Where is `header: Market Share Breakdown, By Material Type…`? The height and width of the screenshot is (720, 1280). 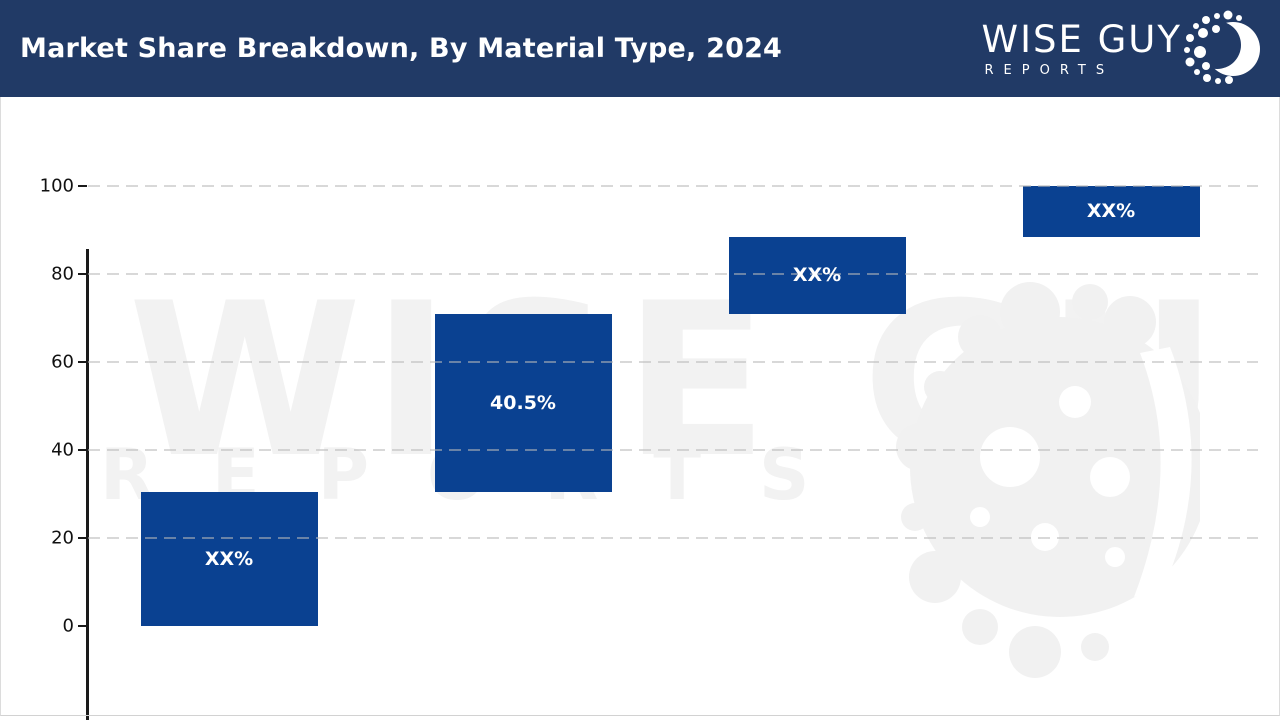 header: Market Share Breakdown, By Material Type… is located at coordinates (640, 48).